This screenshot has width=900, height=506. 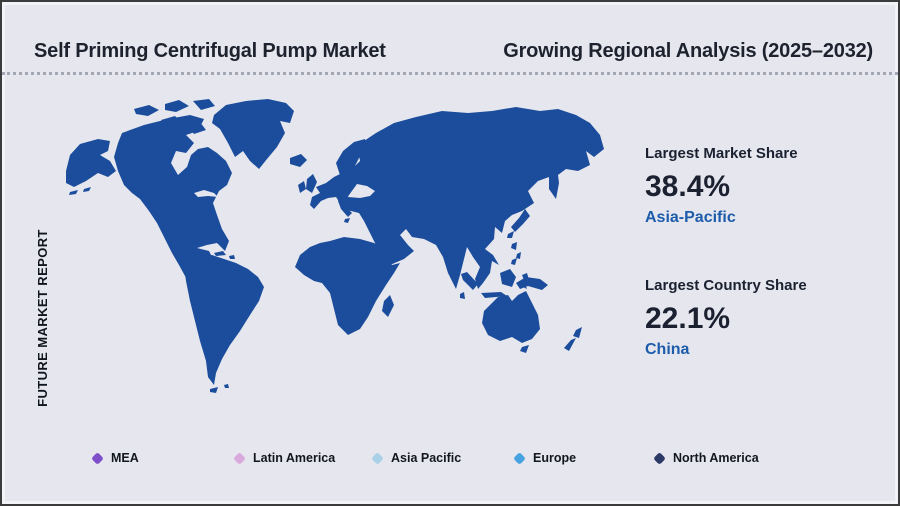 I want to click on landmass-philippines, so click(x=516, y=253).